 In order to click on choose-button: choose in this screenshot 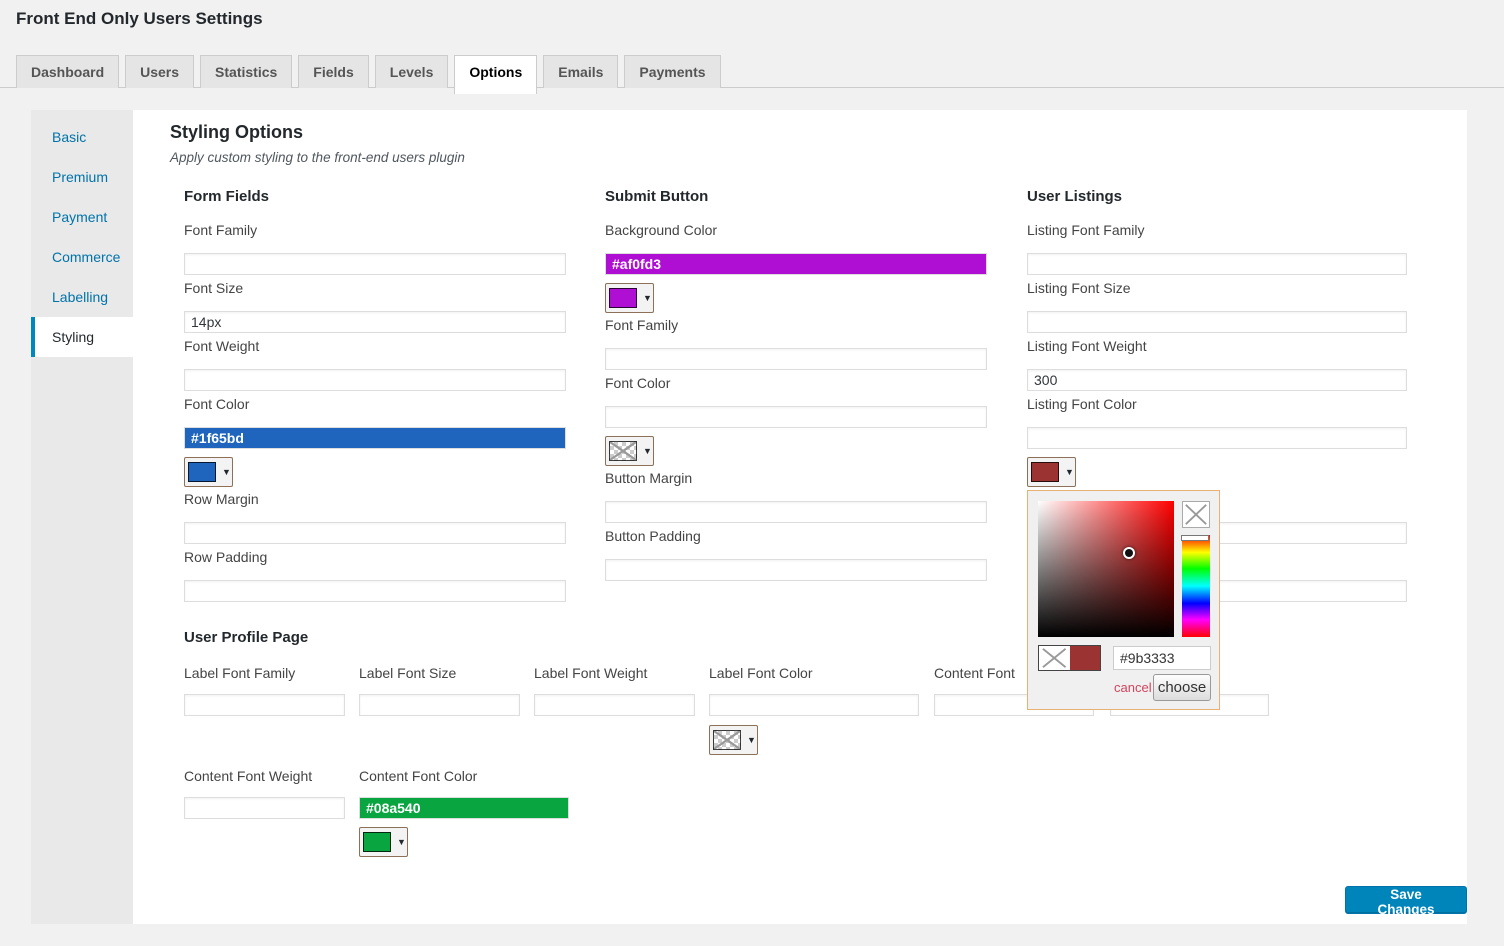, I will do `click(1182, 687)`.